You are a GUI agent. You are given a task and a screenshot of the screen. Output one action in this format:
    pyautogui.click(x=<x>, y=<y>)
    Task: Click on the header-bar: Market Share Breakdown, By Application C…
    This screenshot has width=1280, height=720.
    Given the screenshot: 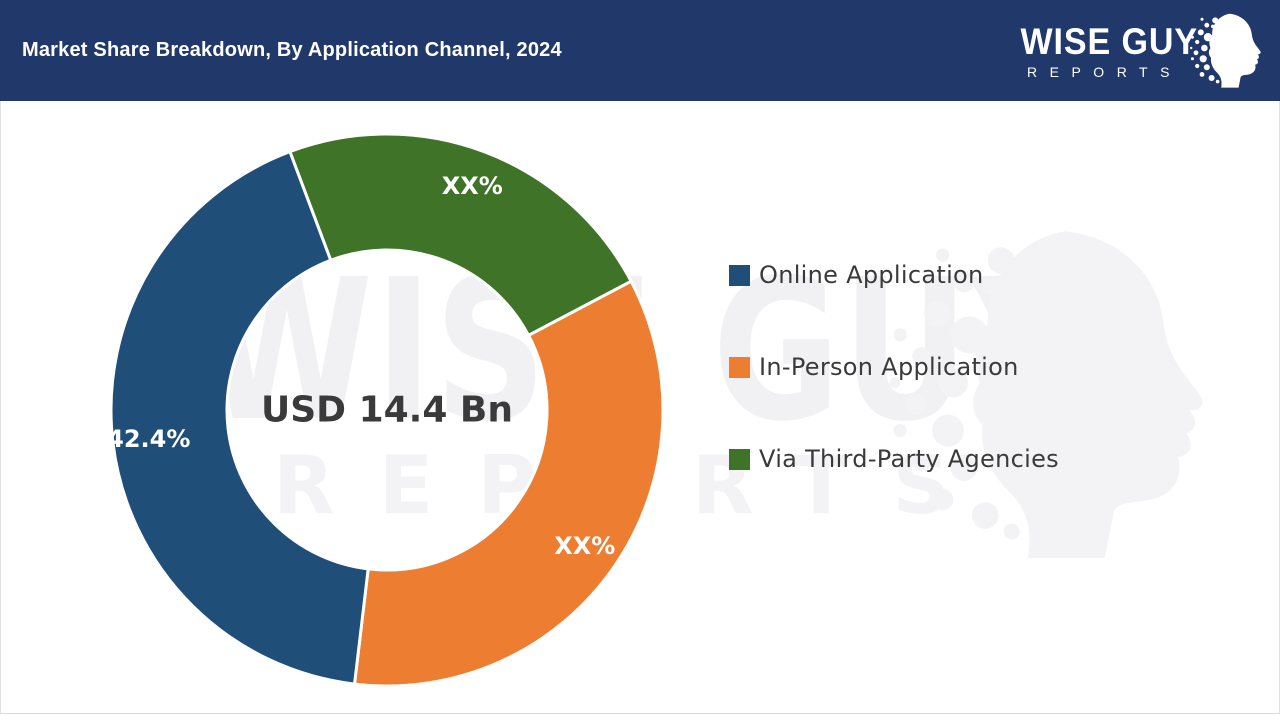 What is the action you would take?
    pyautogui.click(x=640, y=50)
    